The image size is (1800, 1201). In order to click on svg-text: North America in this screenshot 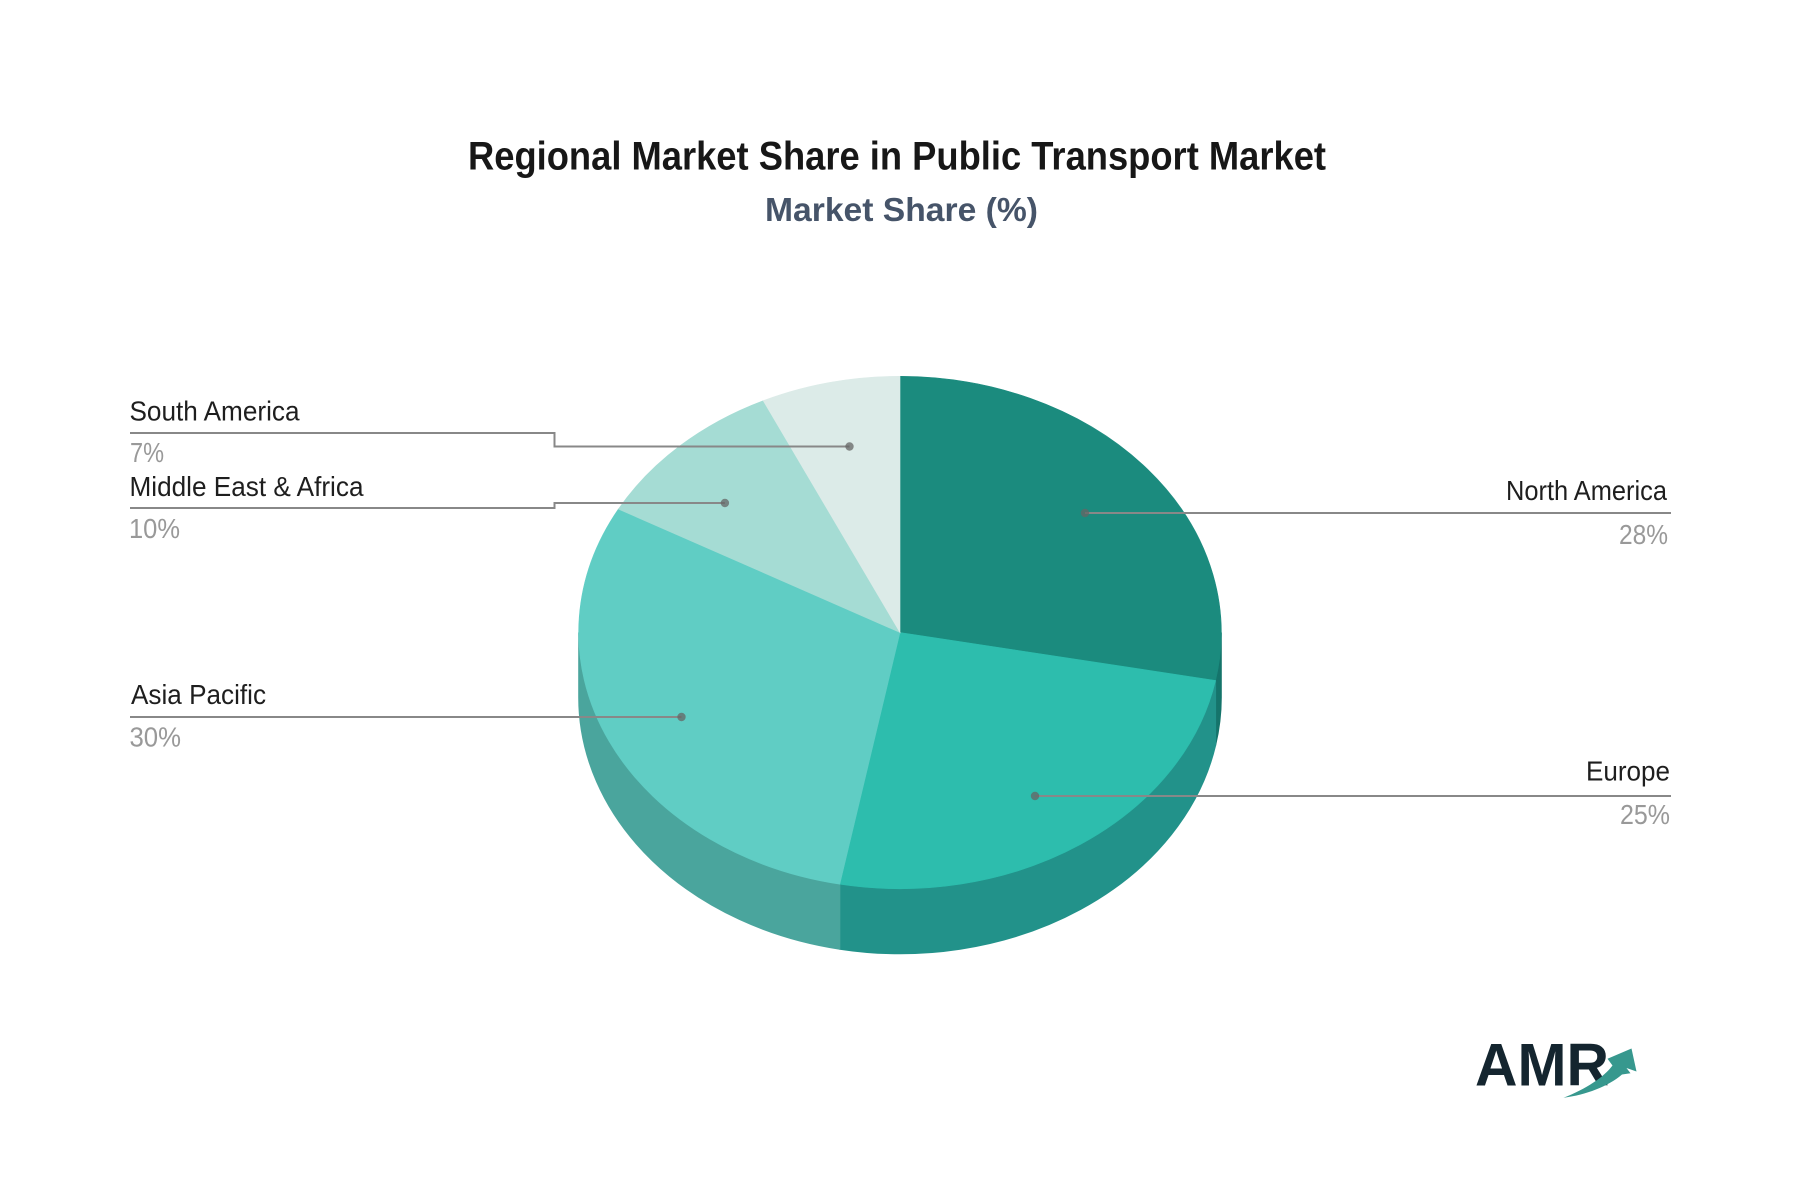, I will do `click(1586, 490)`.